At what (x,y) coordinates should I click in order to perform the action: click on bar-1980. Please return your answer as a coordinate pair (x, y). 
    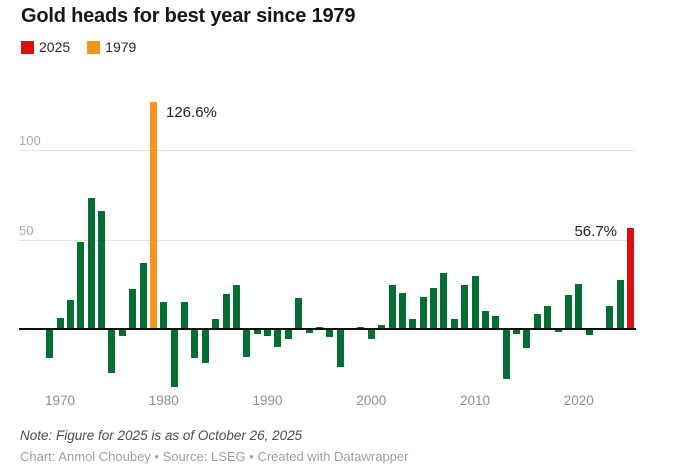
    Looking at the image, I should click on (164, 315).